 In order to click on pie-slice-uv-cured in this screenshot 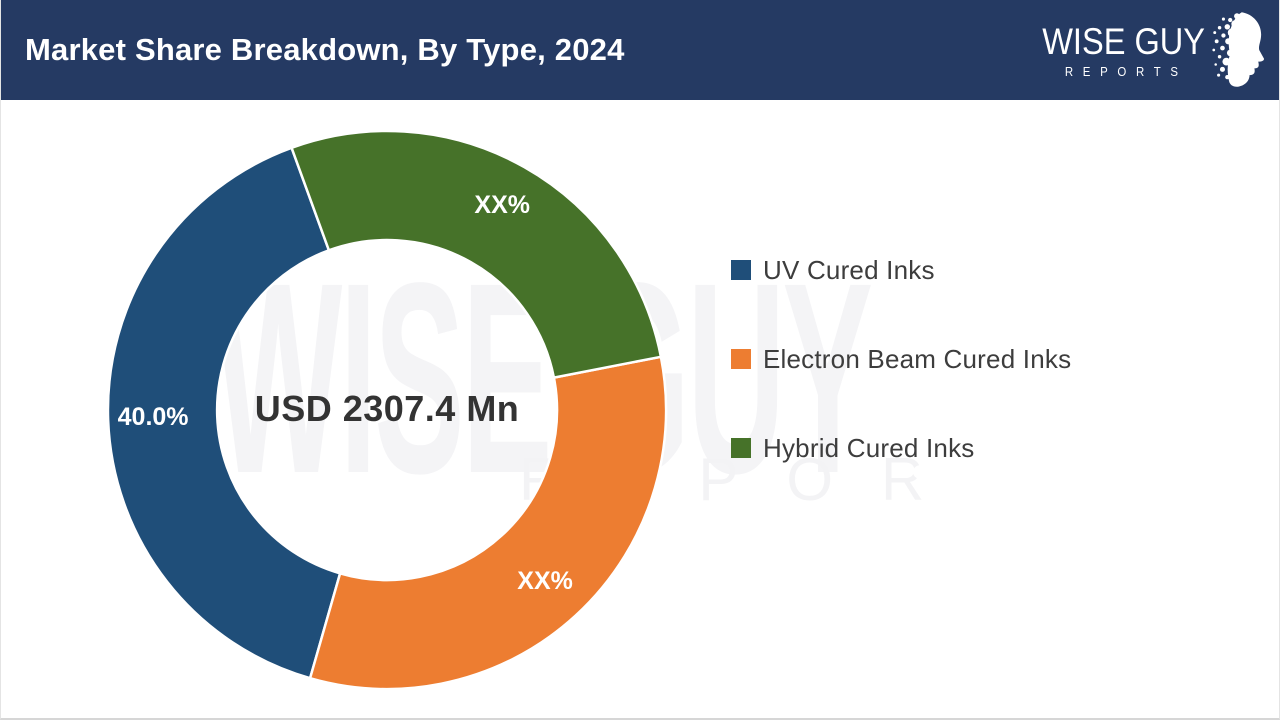, I will do `click(224, 413)`.